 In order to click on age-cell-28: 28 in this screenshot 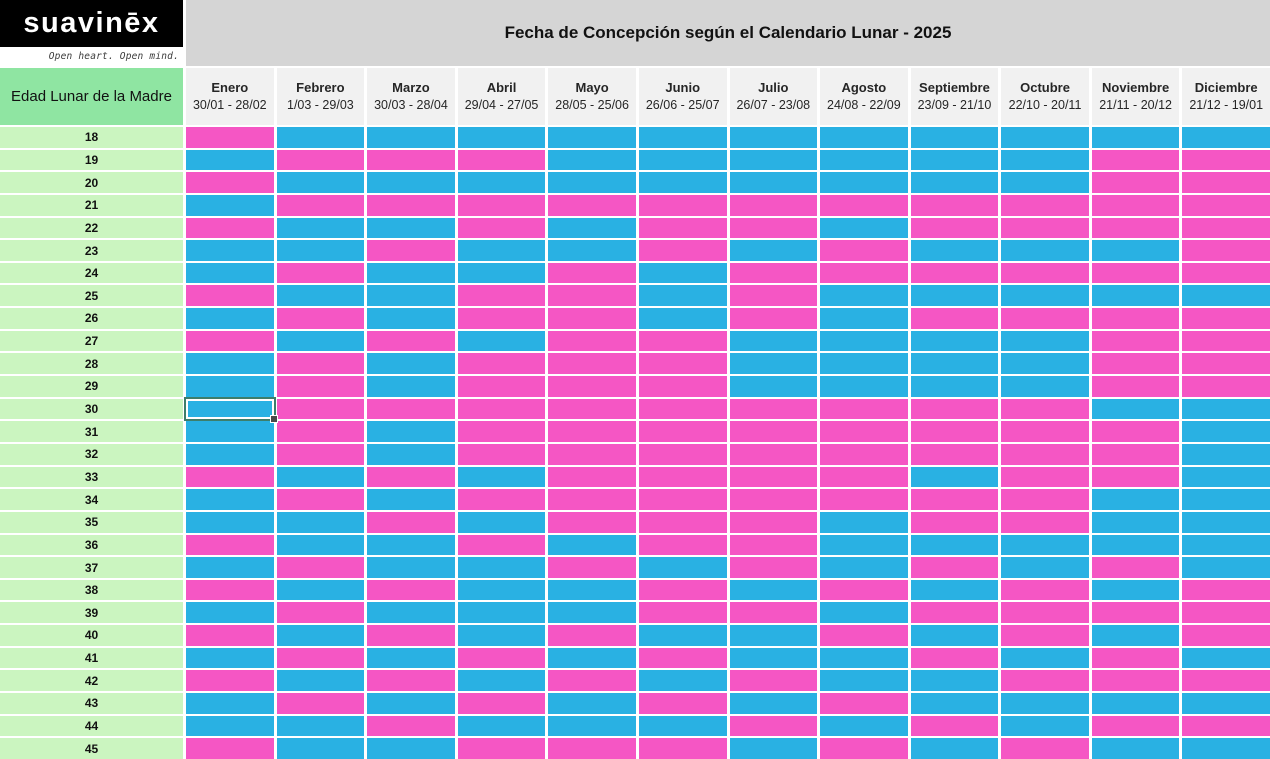, I will do `click(91, 364)`.